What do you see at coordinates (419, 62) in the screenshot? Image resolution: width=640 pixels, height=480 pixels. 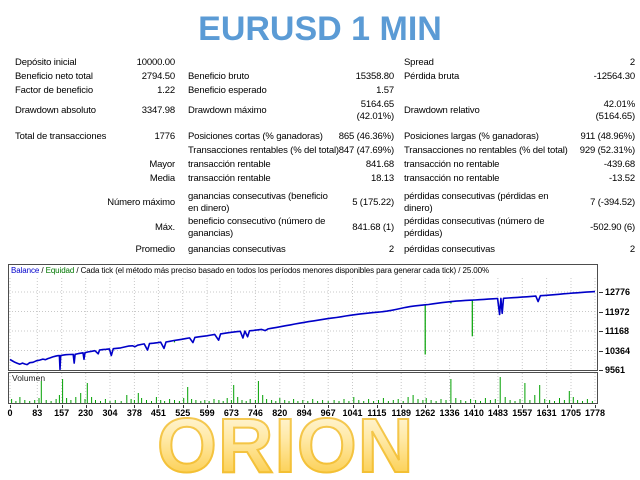 I see `stat-label: Spread` at bounding box center [419, 62].